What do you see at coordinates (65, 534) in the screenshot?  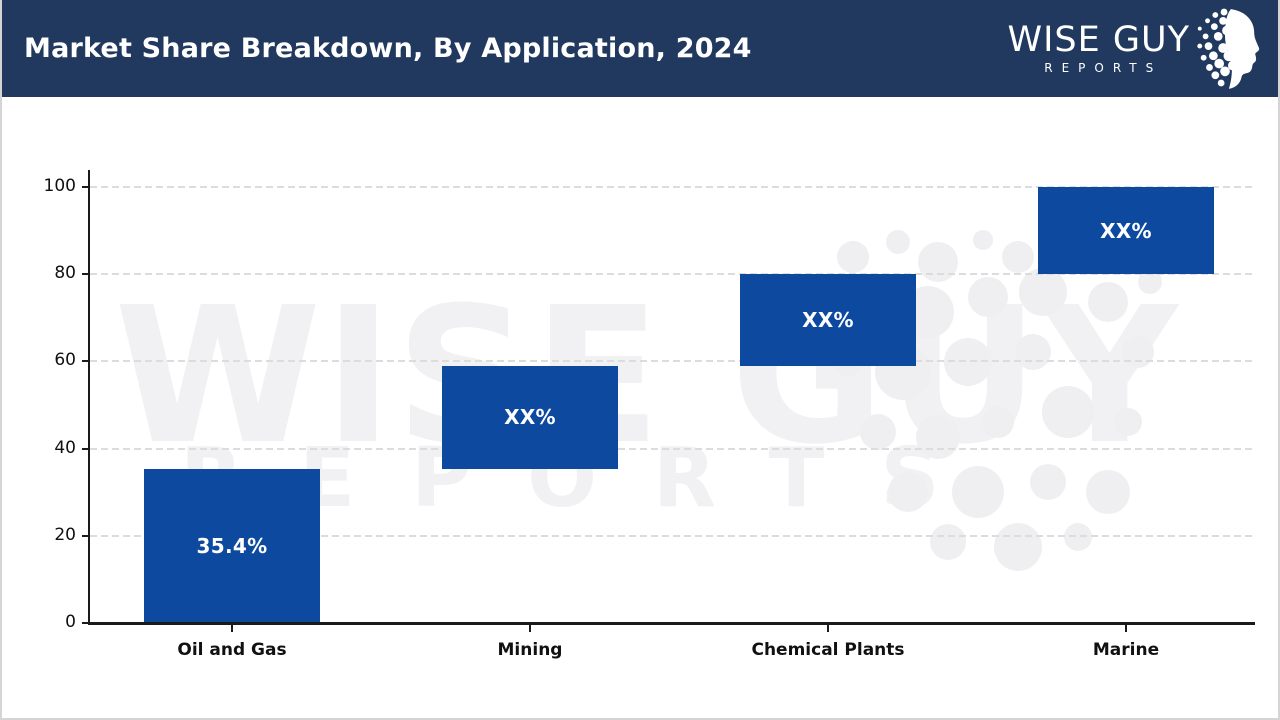 I see `y-tick-label: 20` at bounding box center [65, 534].